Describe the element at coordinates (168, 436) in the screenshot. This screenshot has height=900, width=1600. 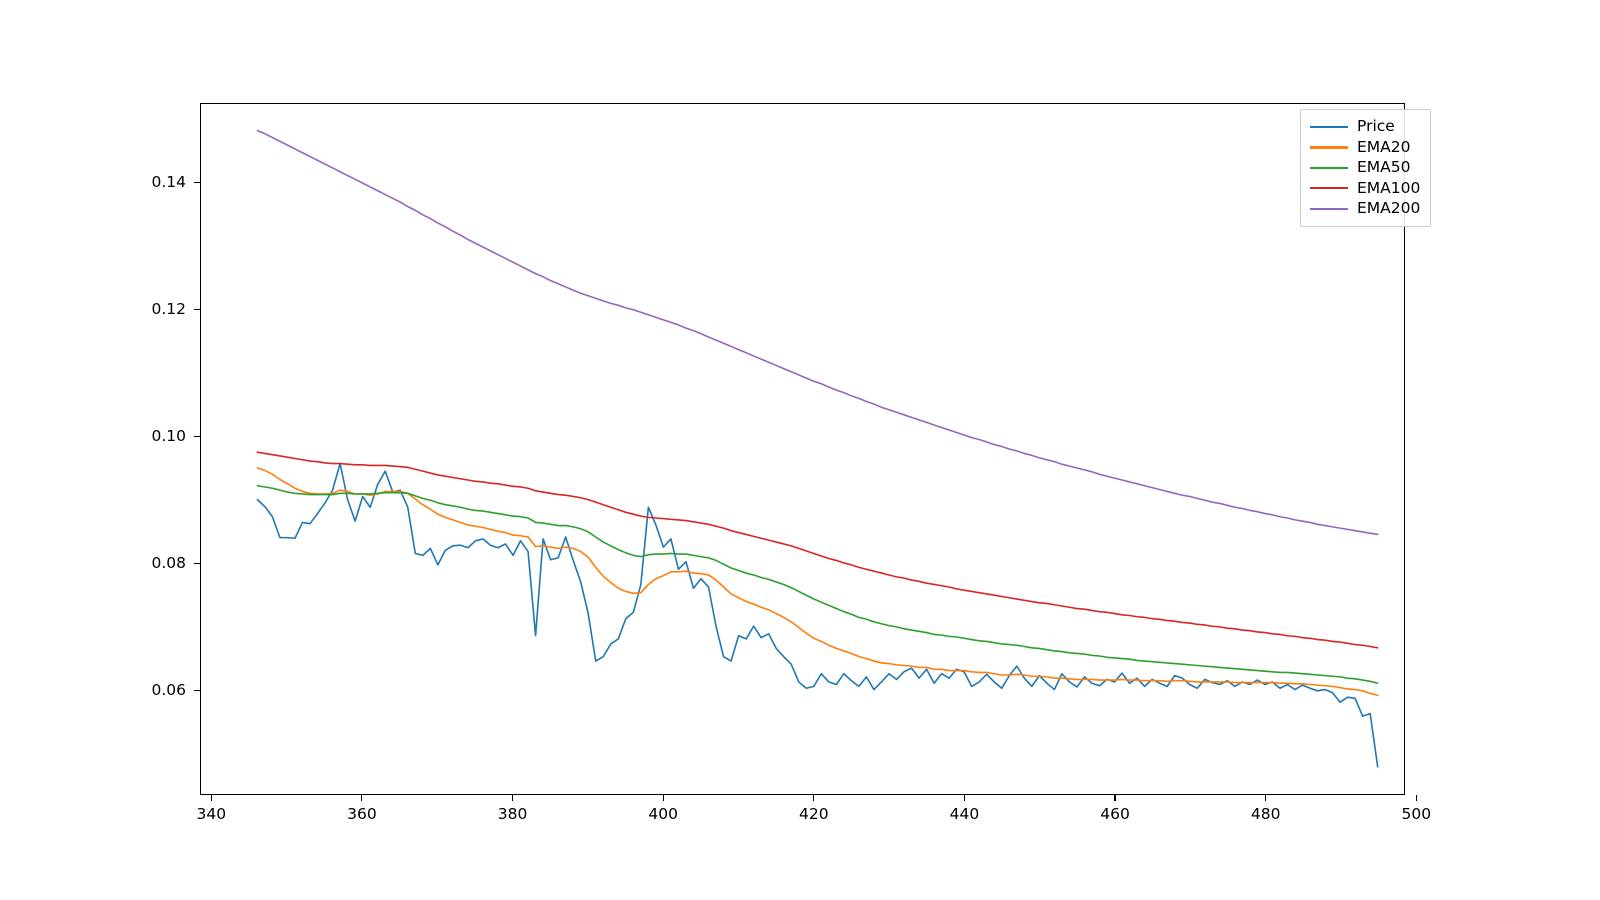
I see `y-tick-label: 0.10` at that location.